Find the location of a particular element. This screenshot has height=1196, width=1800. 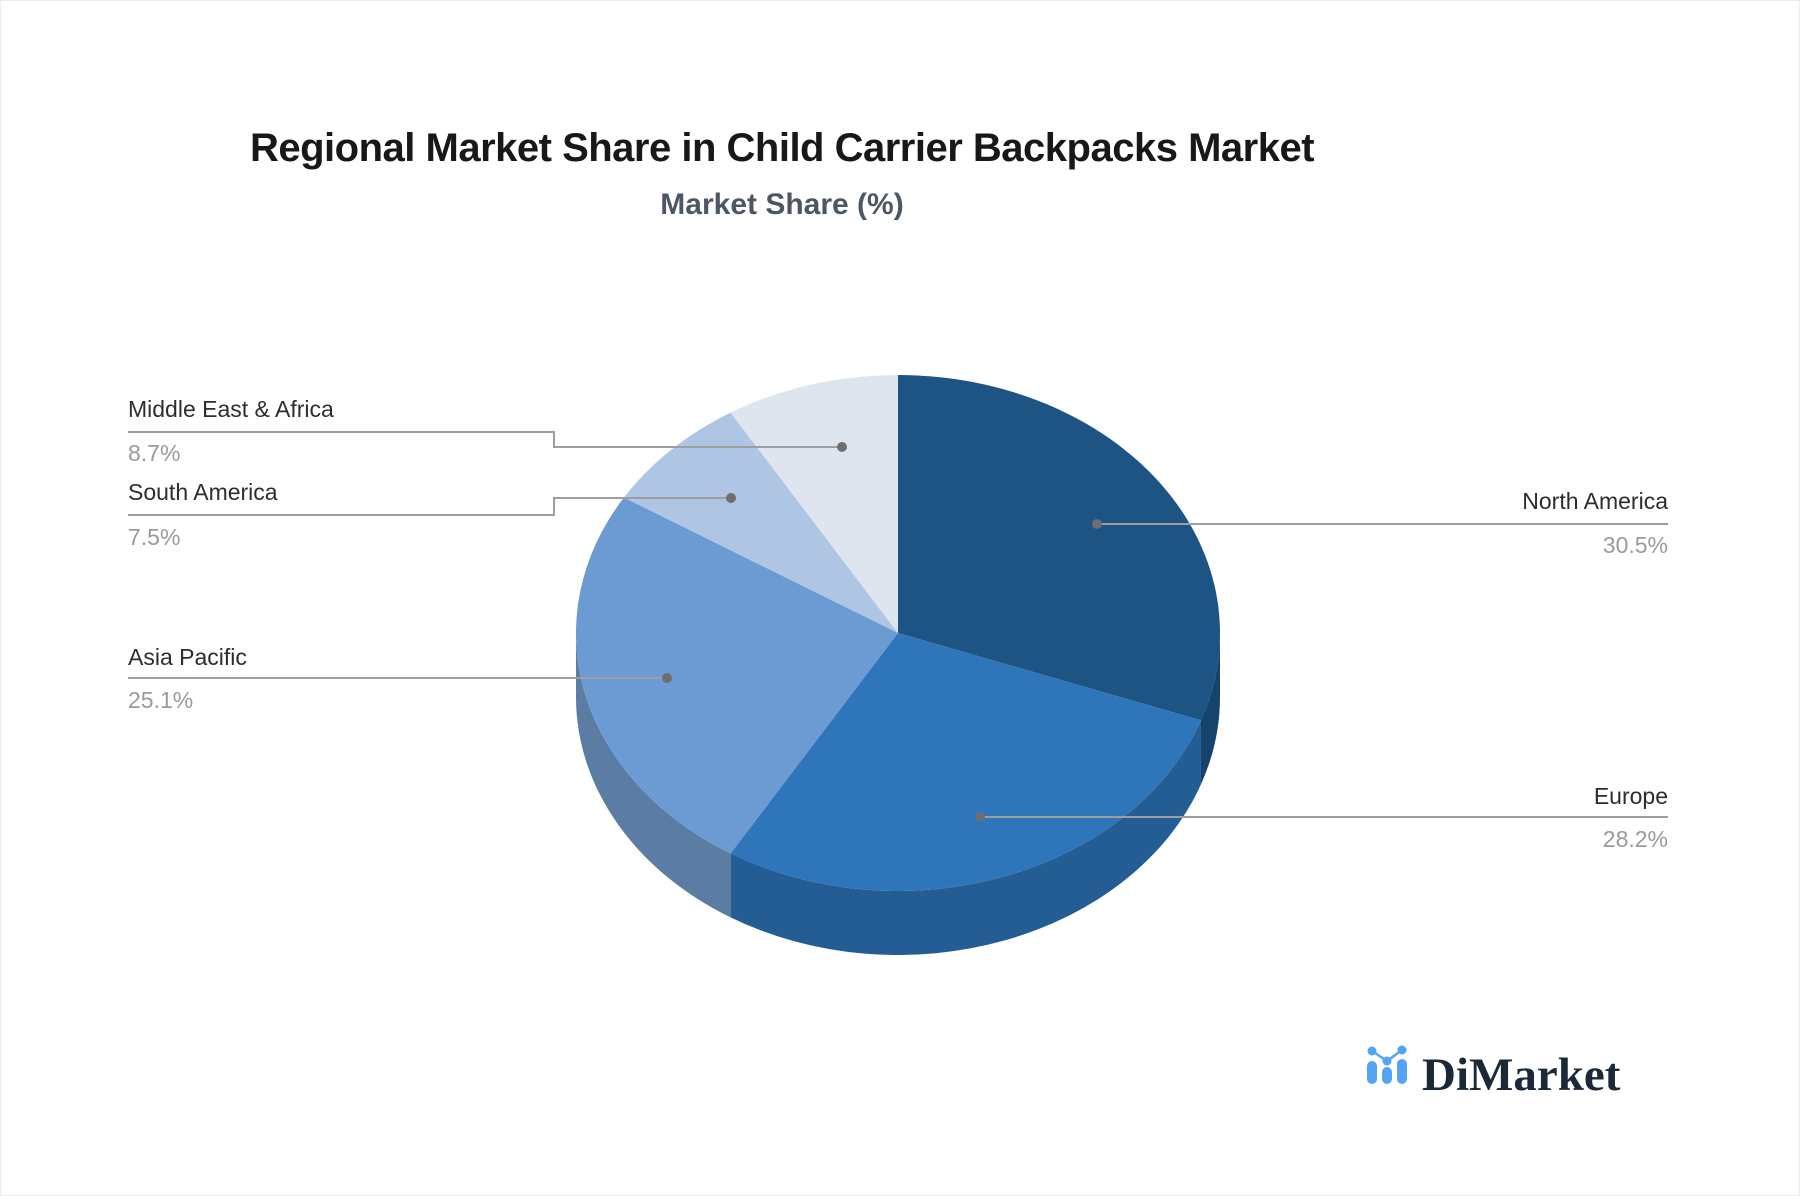

pie-slice-middle-east-africa is located at coordinates (814, 504).